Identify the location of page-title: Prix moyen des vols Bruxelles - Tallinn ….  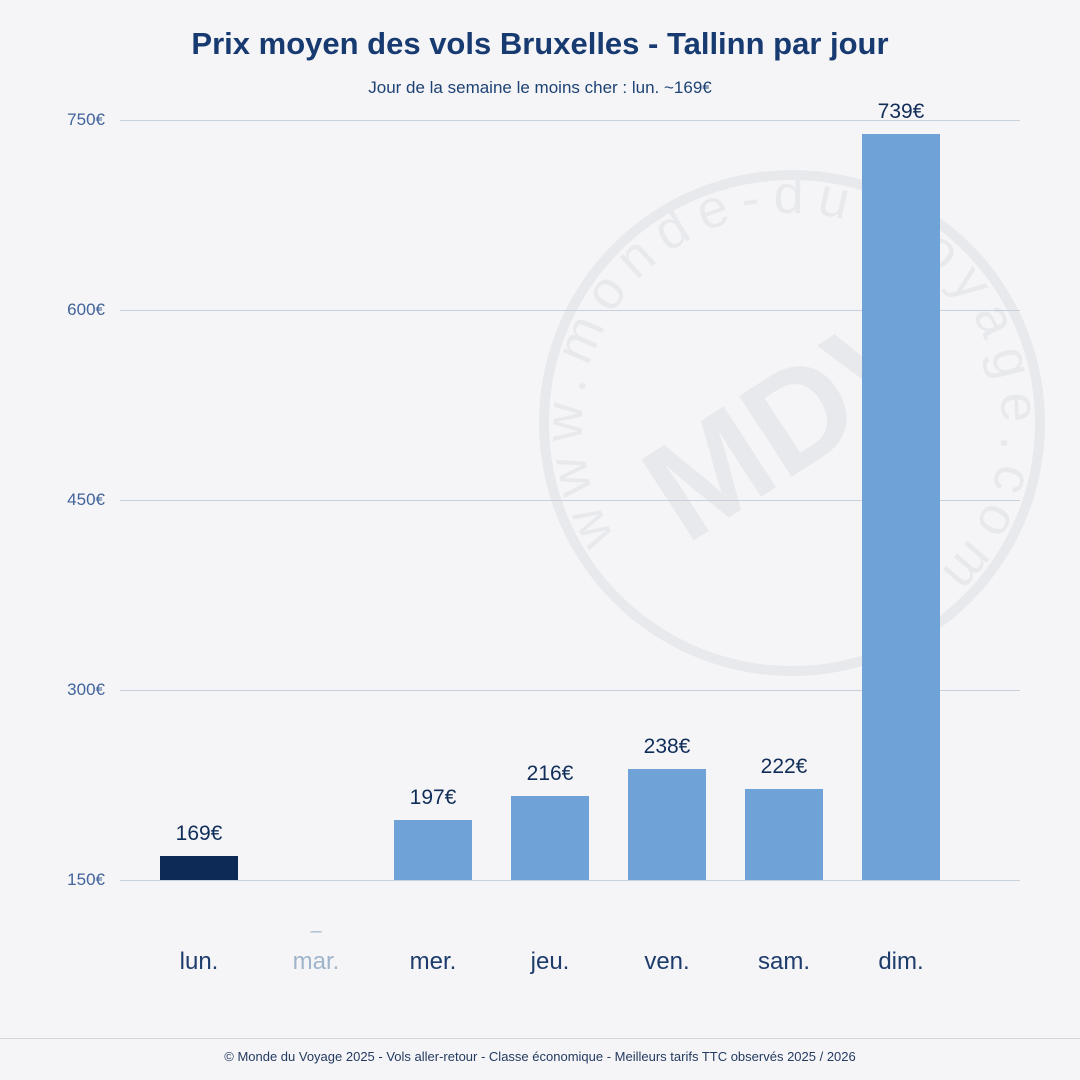
(540, 43).